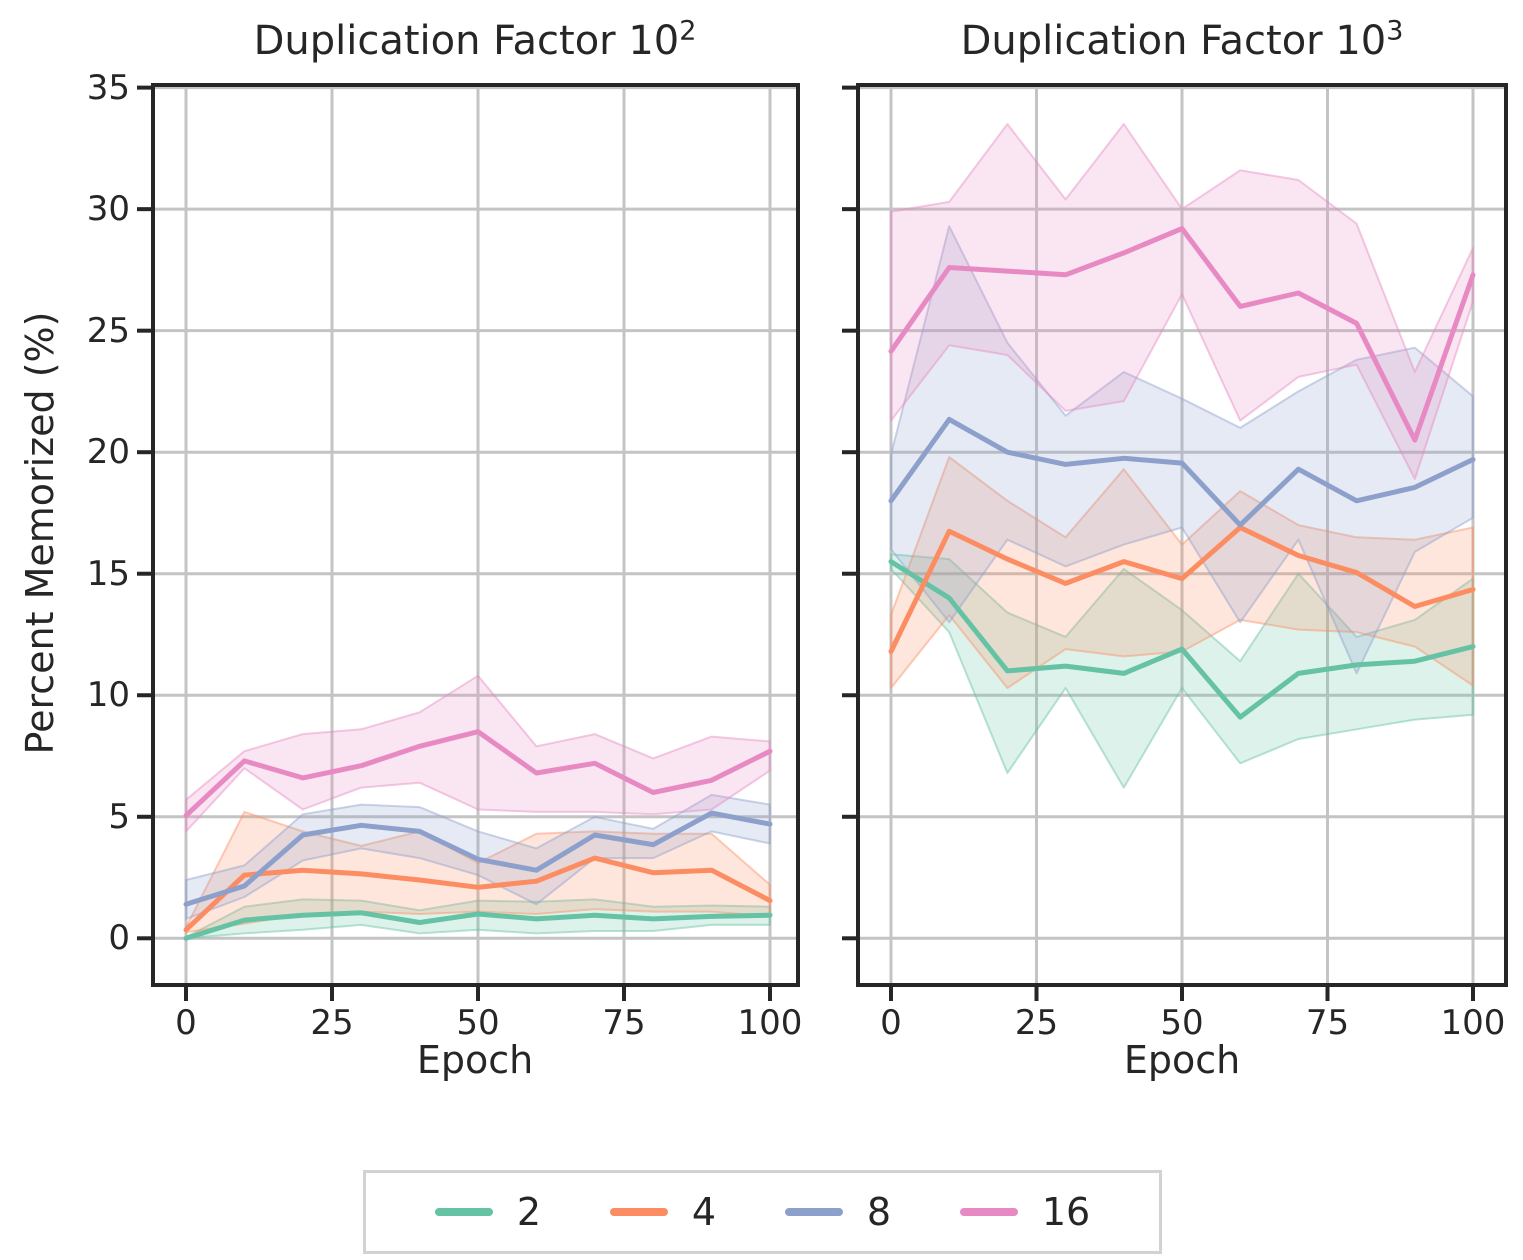 The height and width of the screenshot is (1260, 1523). I want to click on right-plot-title: Duplication Factor 103, so click(1182, 41).